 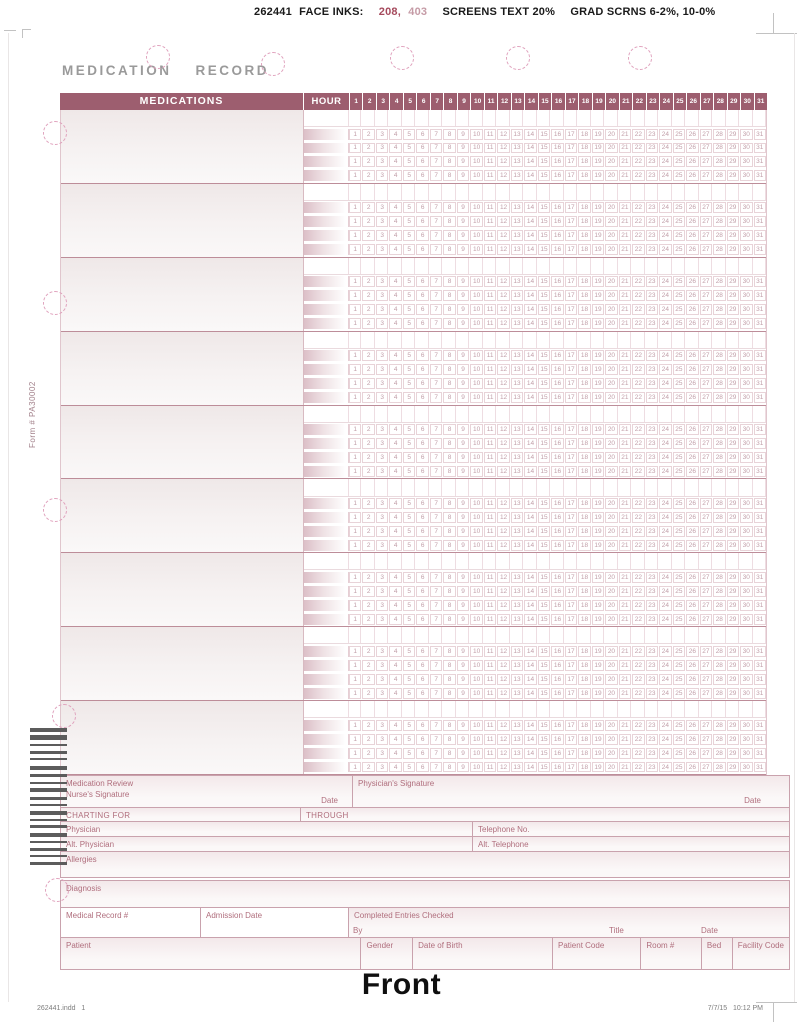 I want to click on day-cell: 22, so click(x=638, y=545).